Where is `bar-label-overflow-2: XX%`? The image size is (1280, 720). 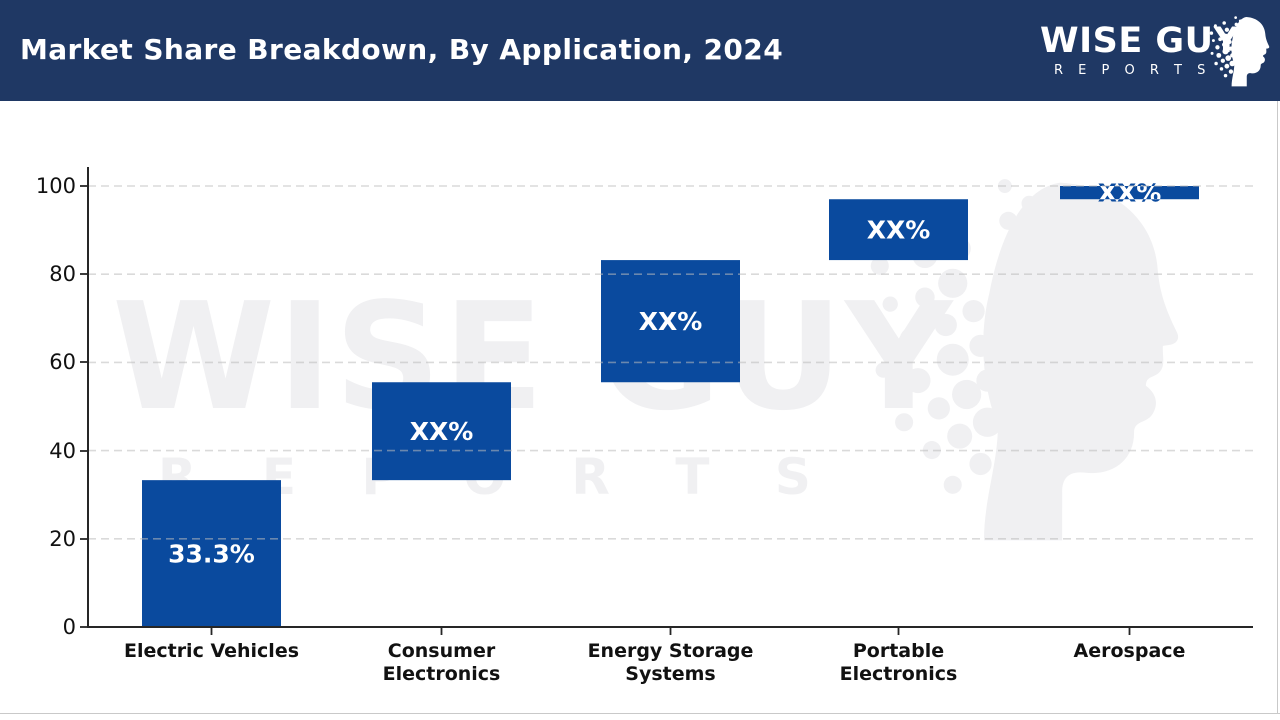 bar-label-overflow-2: XX% is located at coordinates (671, 321).